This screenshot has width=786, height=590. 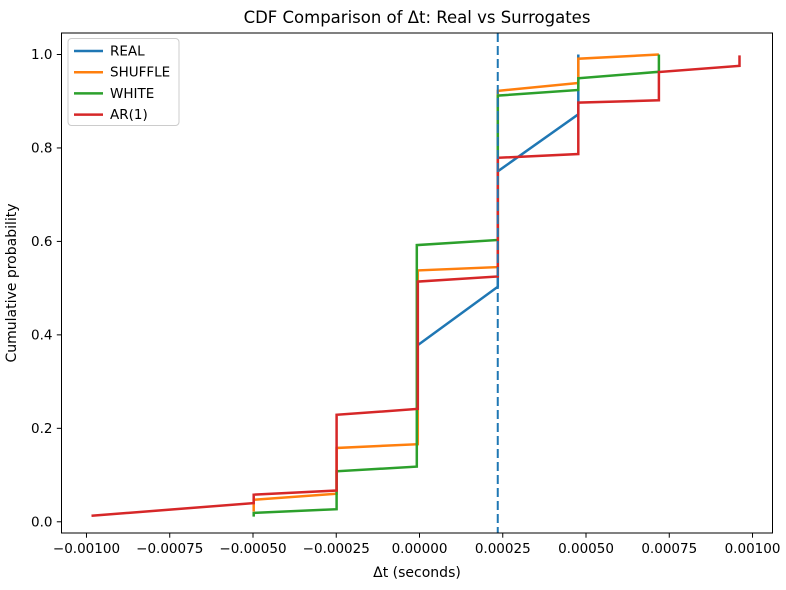 I want to click on x-tick-label: −0.00050, so click(x=252, y=549).